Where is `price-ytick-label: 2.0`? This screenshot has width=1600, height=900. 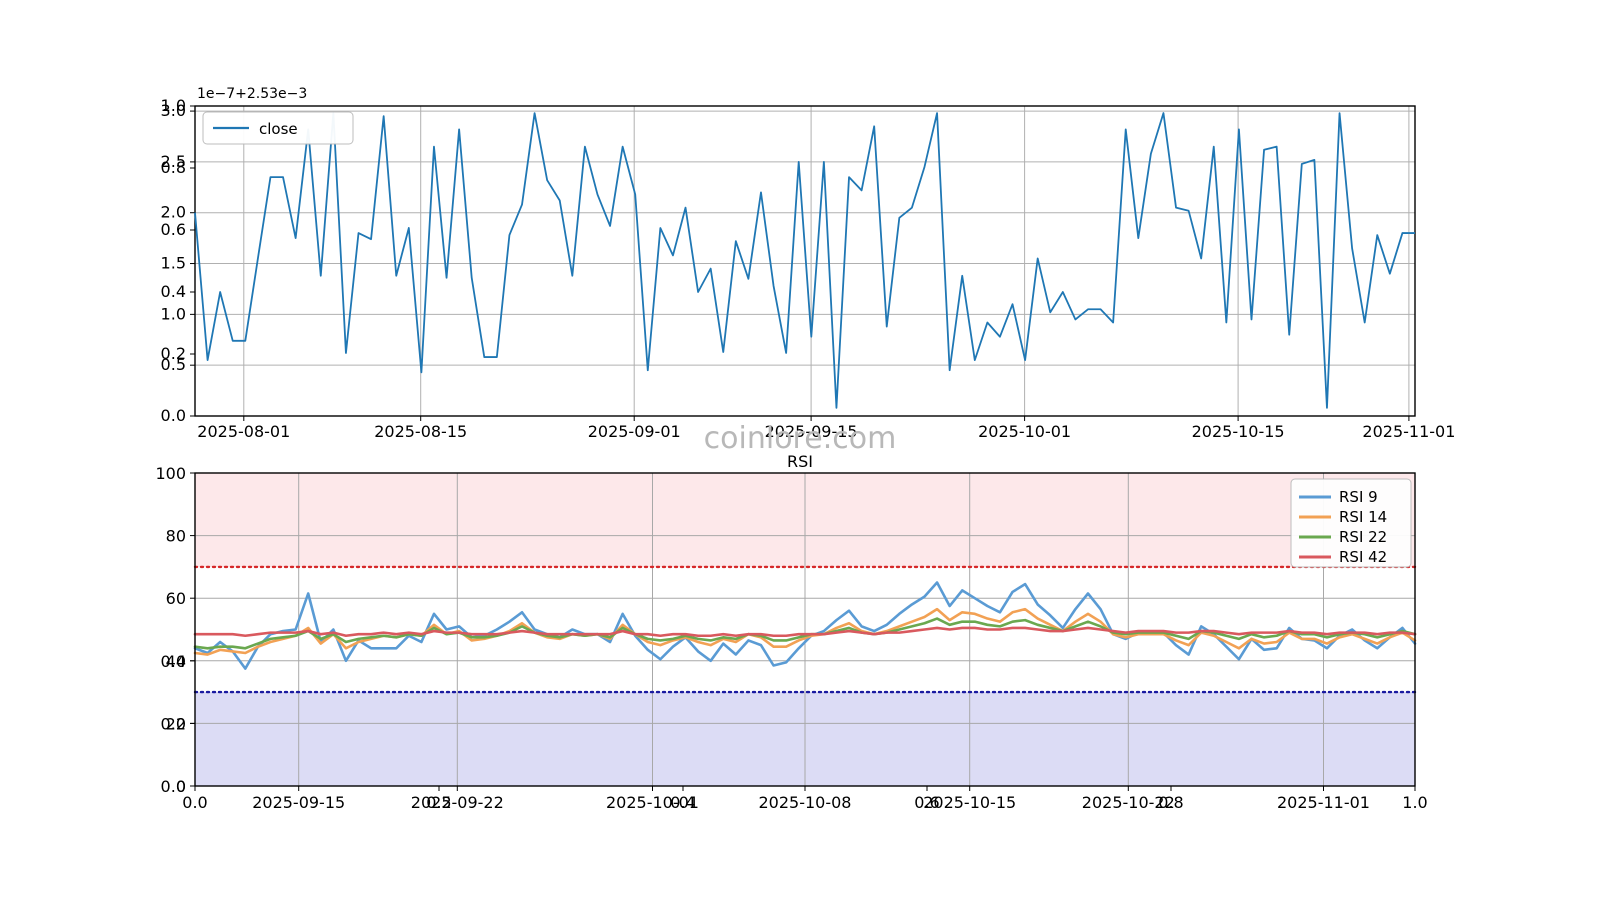 price-ytick-label: 2.0 is located at coordinates (173, 212).